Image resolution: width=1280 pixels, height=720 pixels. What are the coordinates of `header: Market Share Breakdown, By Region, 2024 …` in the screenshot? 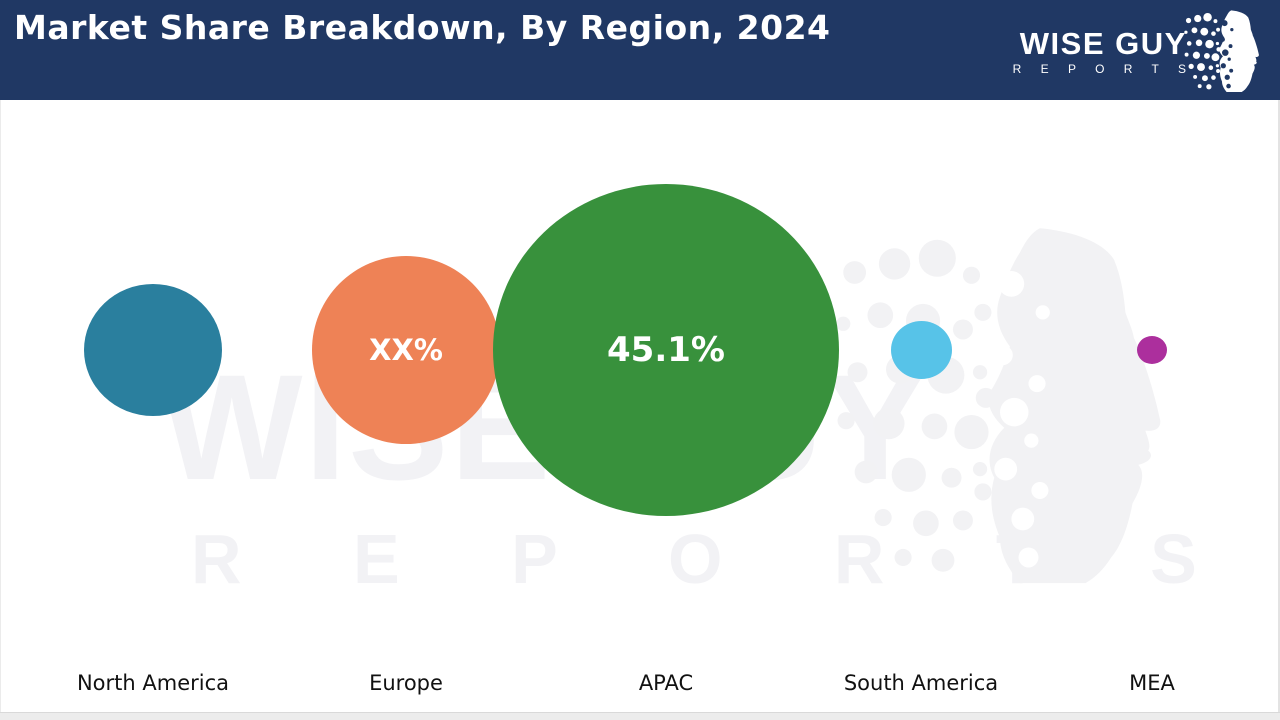 It's located at (640, 50).